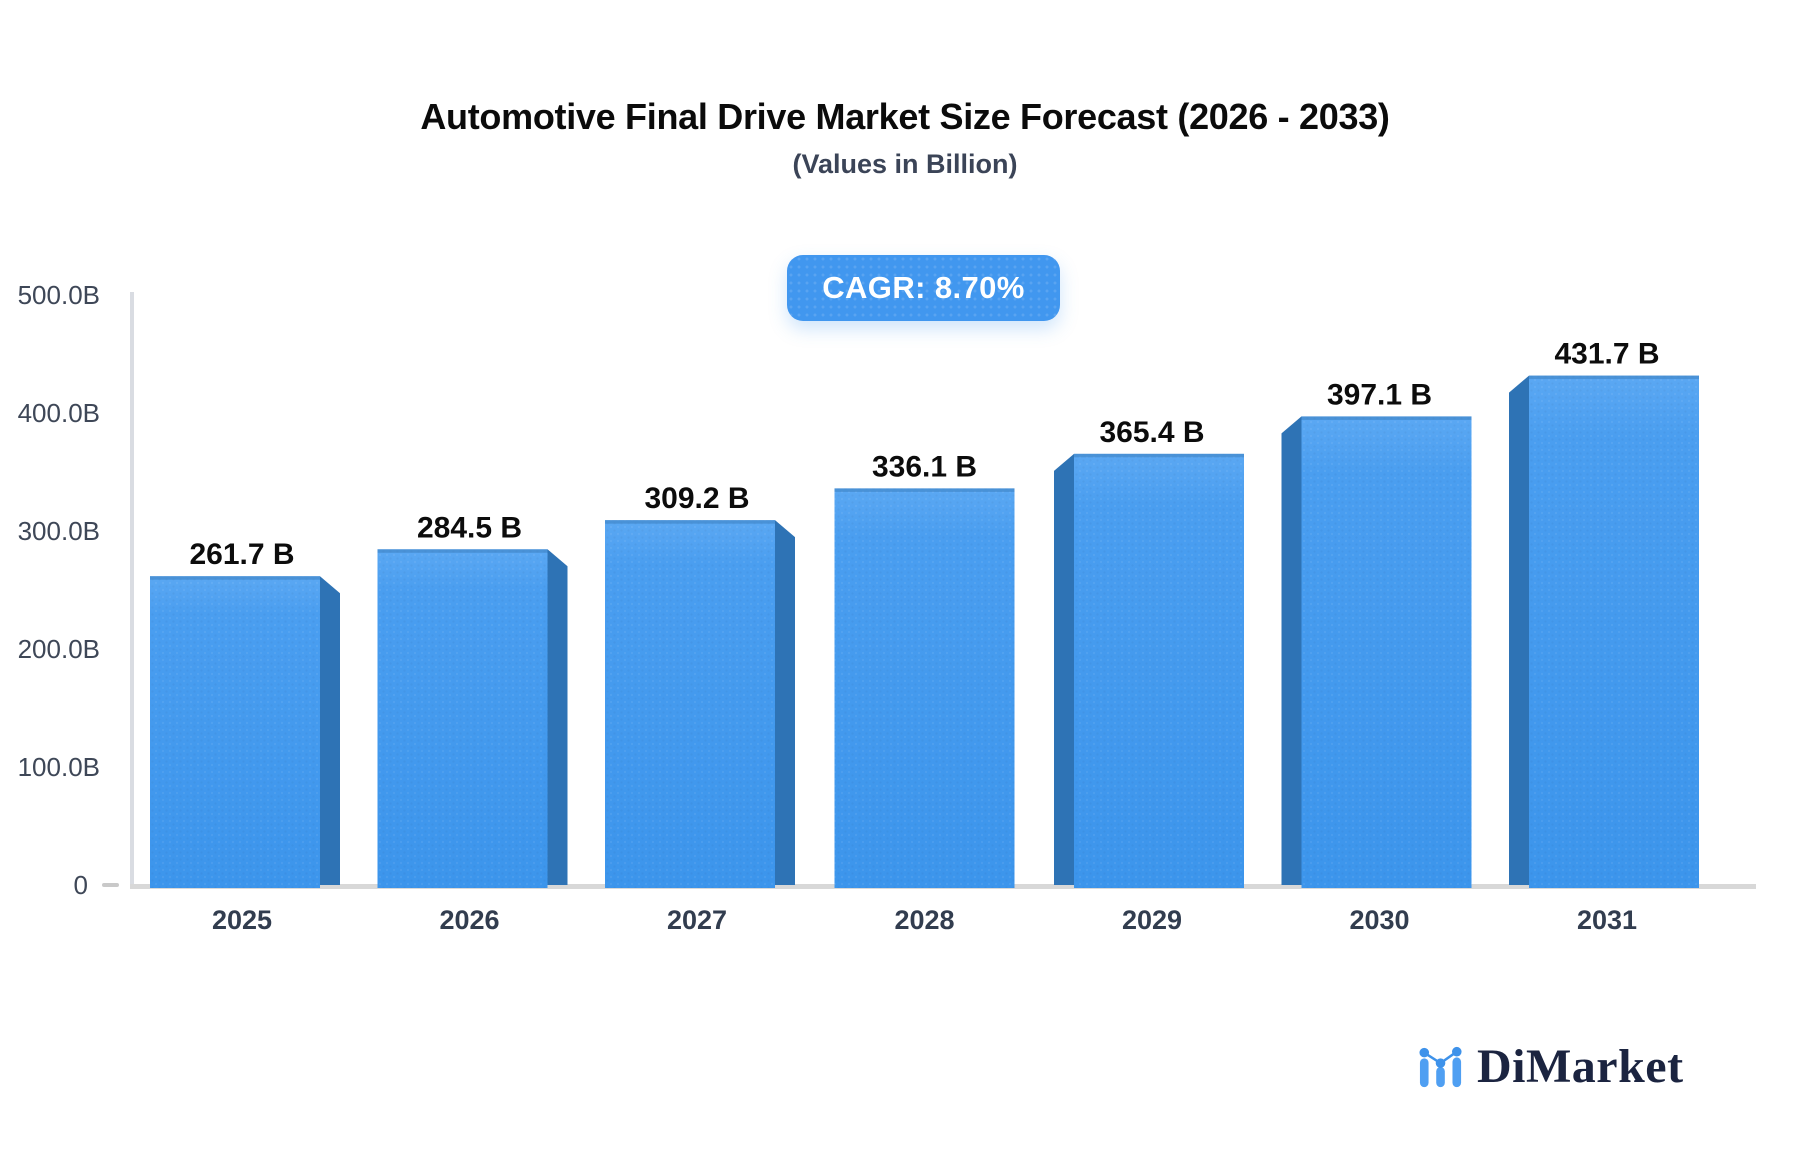 The height and width of the screenshot is (1156, 1800). What do you see at coordinates (1607, 920) in the screenshot?
I see `x-tick-label: 2031` at bounding box center [1607, 920].